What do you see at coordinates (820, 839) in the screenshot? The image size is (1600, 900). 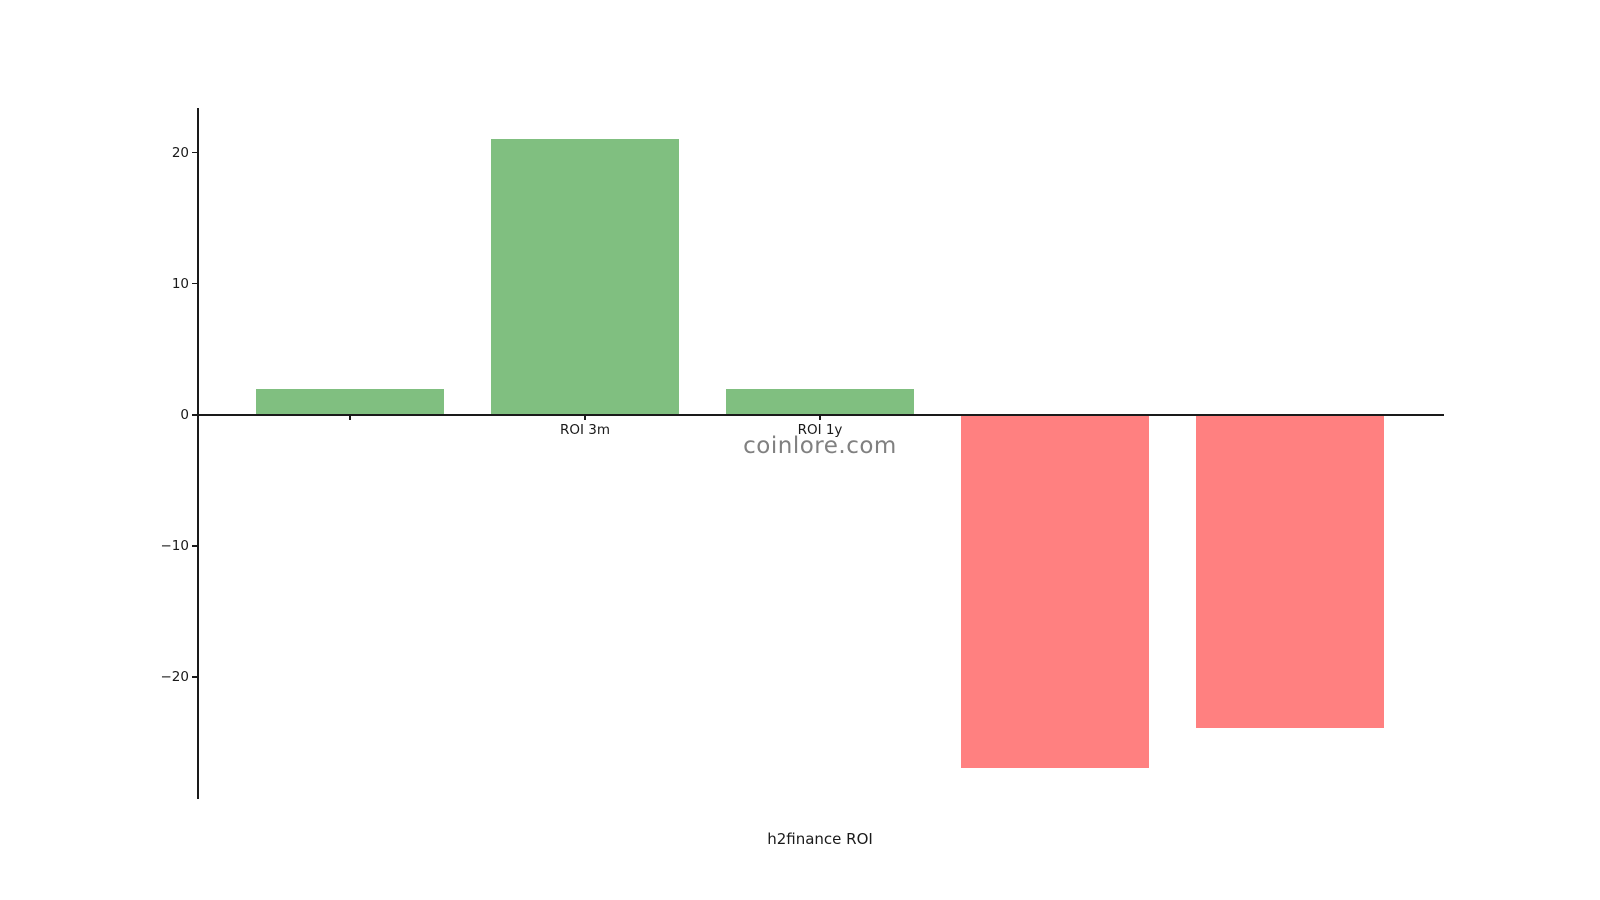 I see `chart-title: h2finance ROI` at bounding box center [820, 839].